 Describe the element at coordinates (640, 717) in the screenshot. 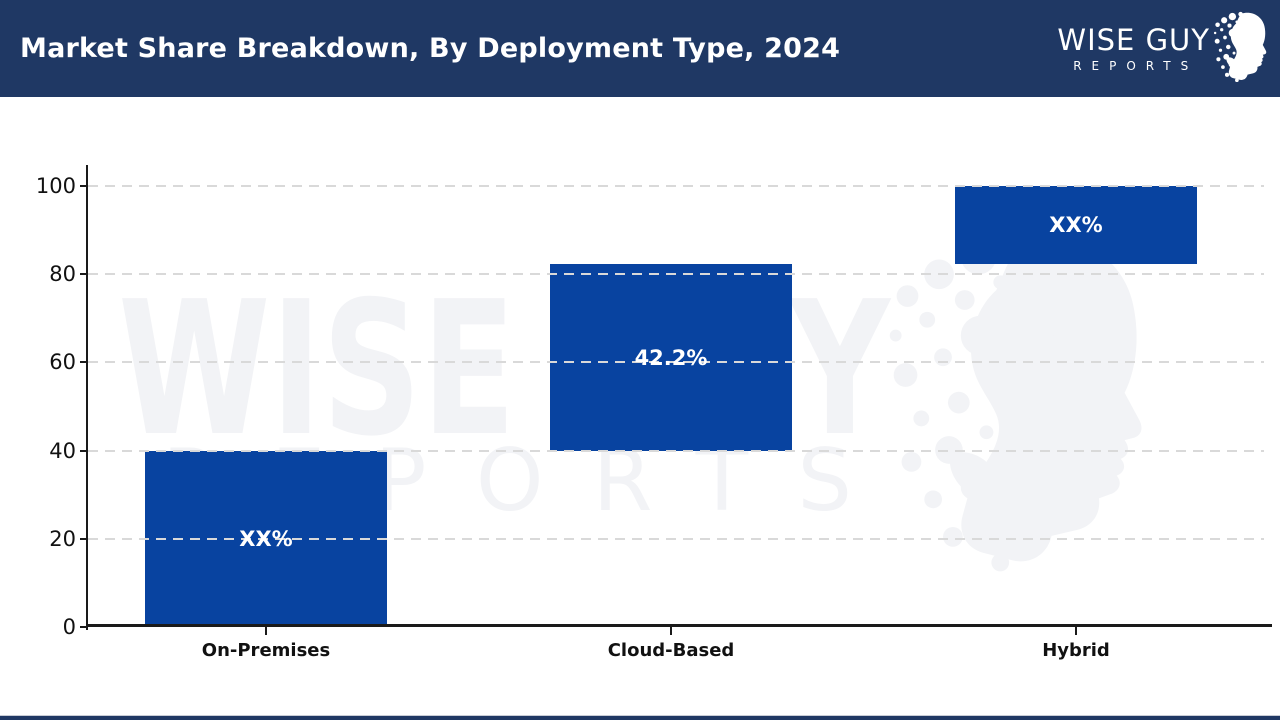

I see `footer-accent-strip` at that location.